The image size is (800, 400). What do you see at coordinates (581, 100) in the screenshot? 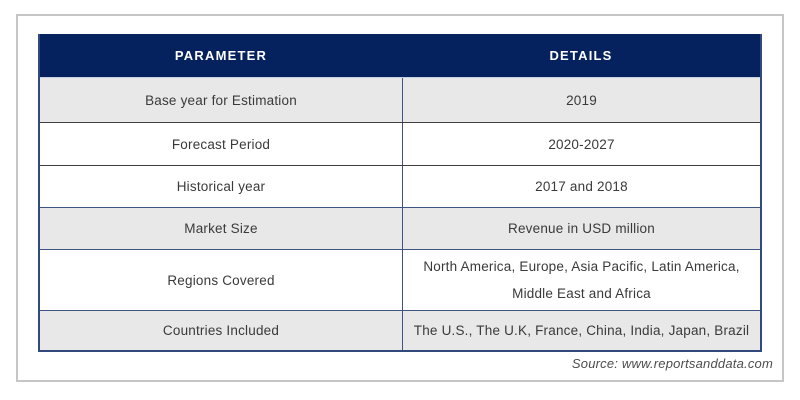
I see `cell-details: 2019` at bounding box center [581, 100].